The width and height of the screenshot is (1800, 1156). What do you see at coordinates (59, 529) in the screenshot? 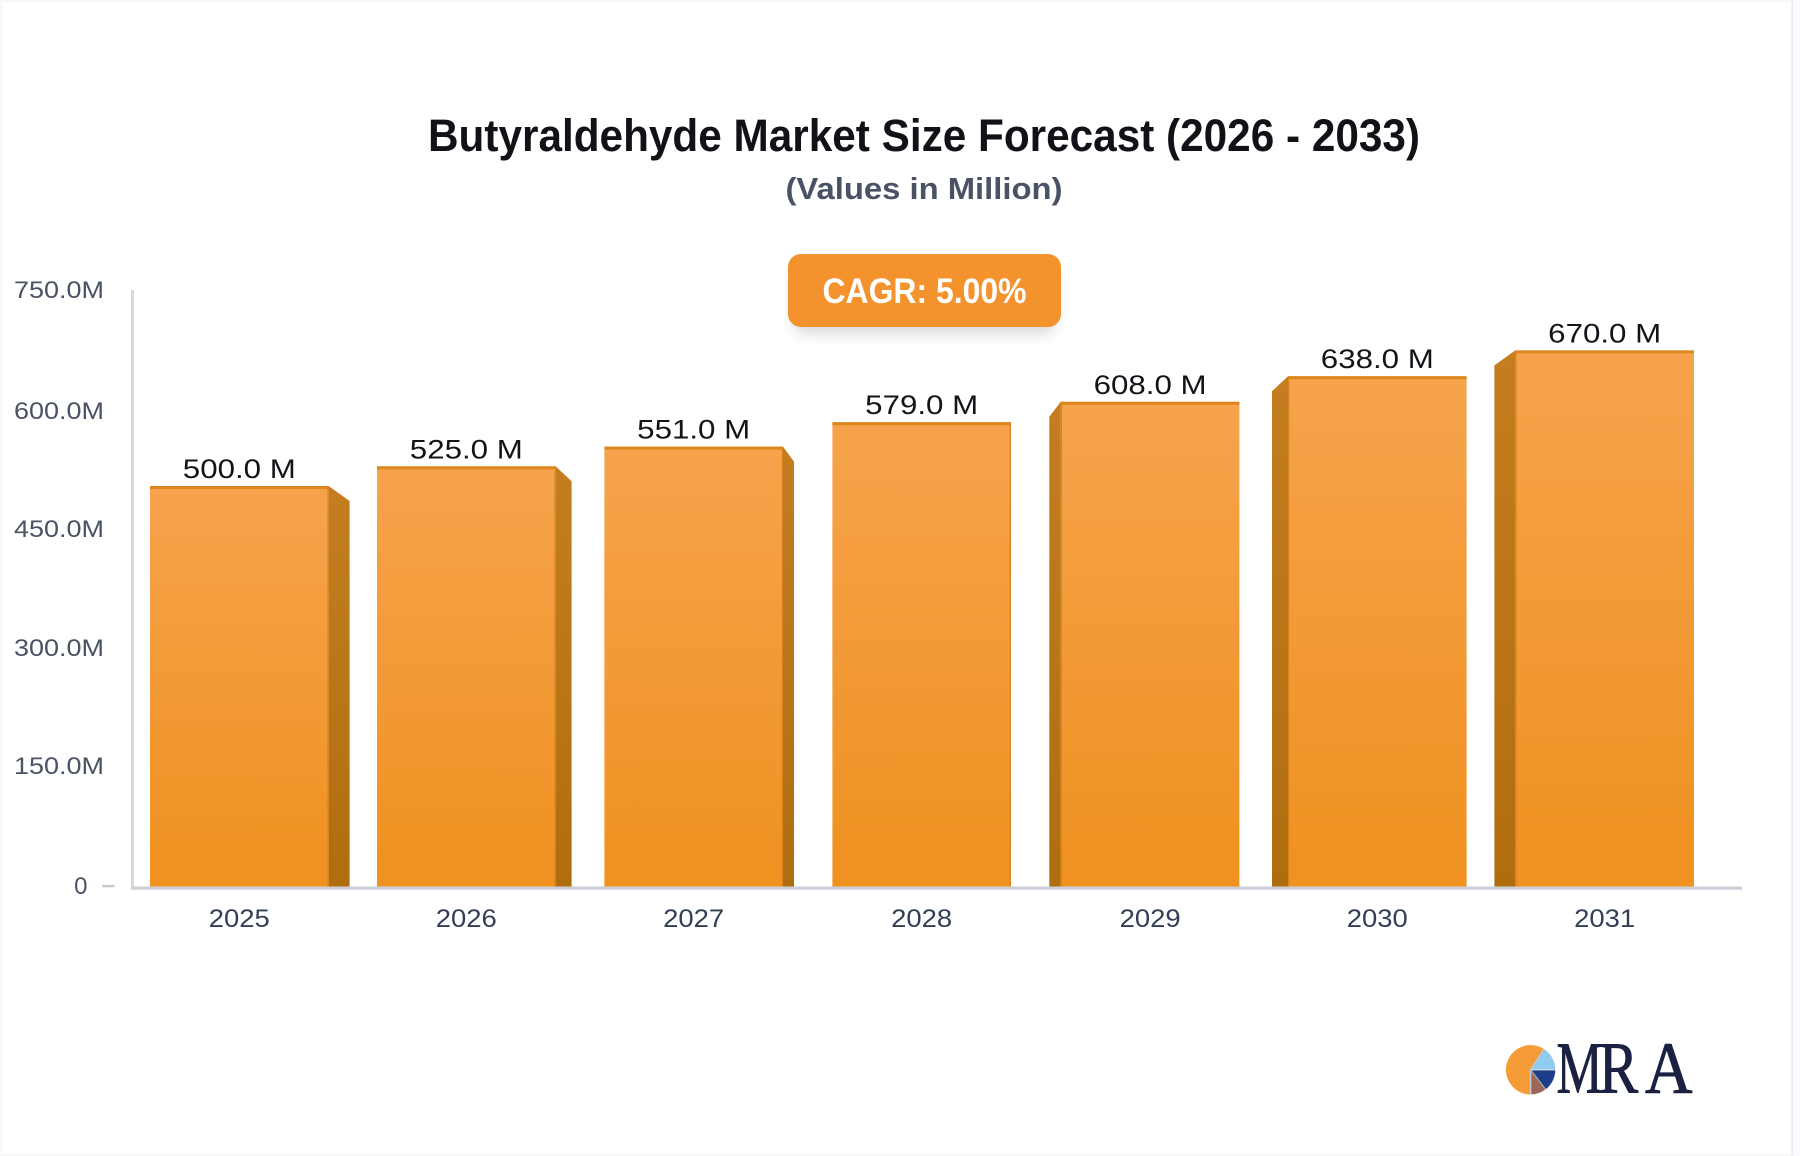
I see `svg-text: 450.0M` at bounding box center [59, 529].